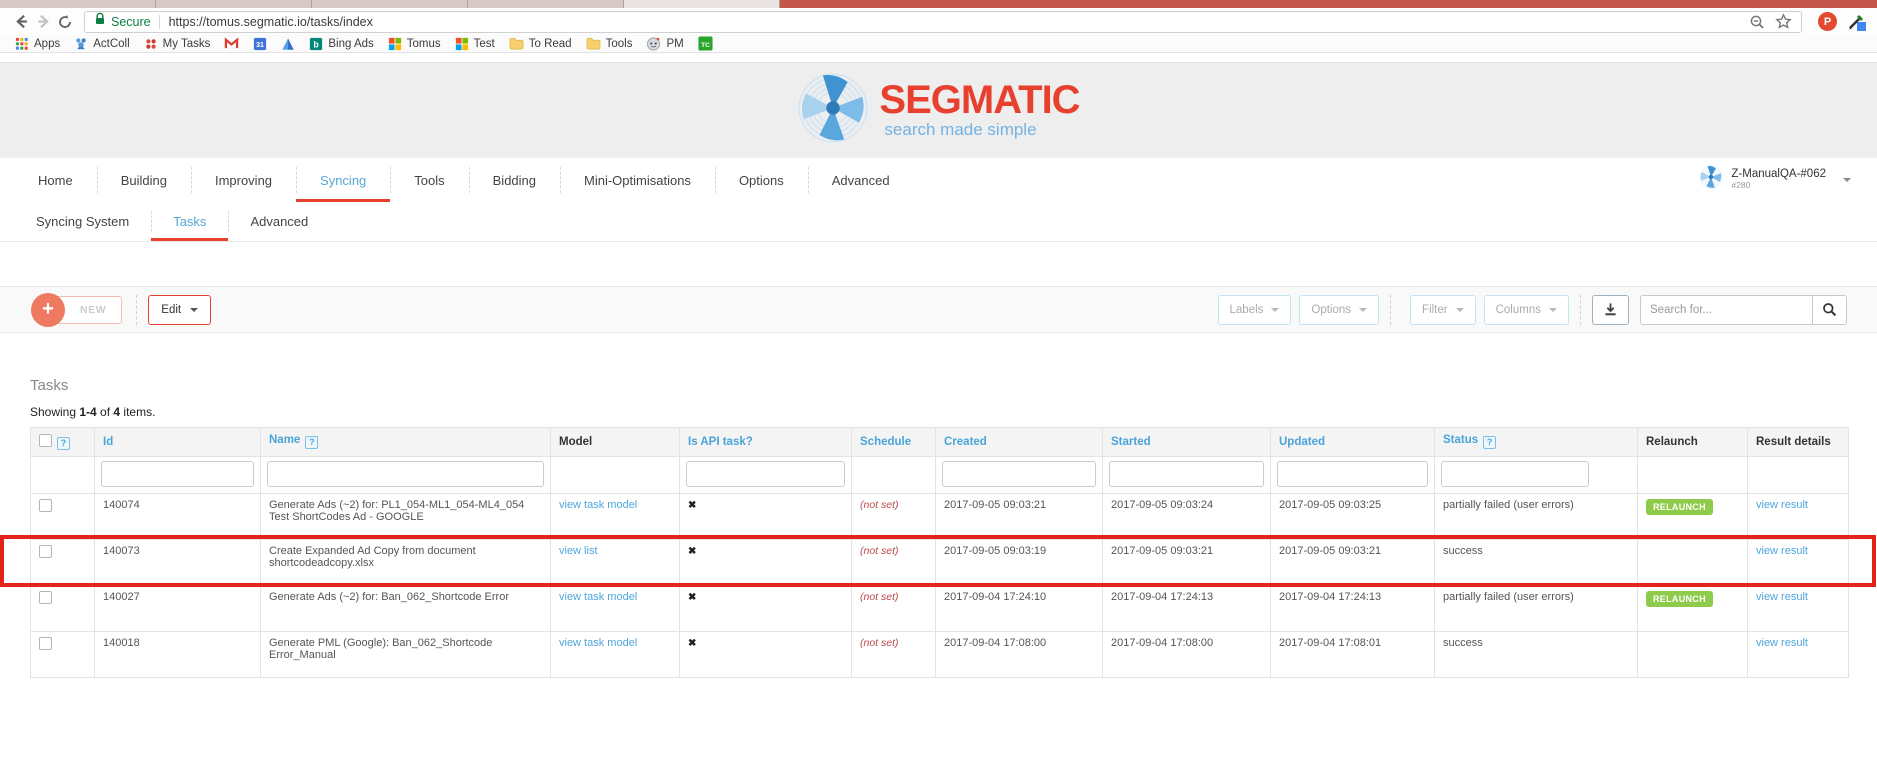 The width and height of the screenshot is (1877, 770). I want to click on col-label-name: Name, so click(285, 440).